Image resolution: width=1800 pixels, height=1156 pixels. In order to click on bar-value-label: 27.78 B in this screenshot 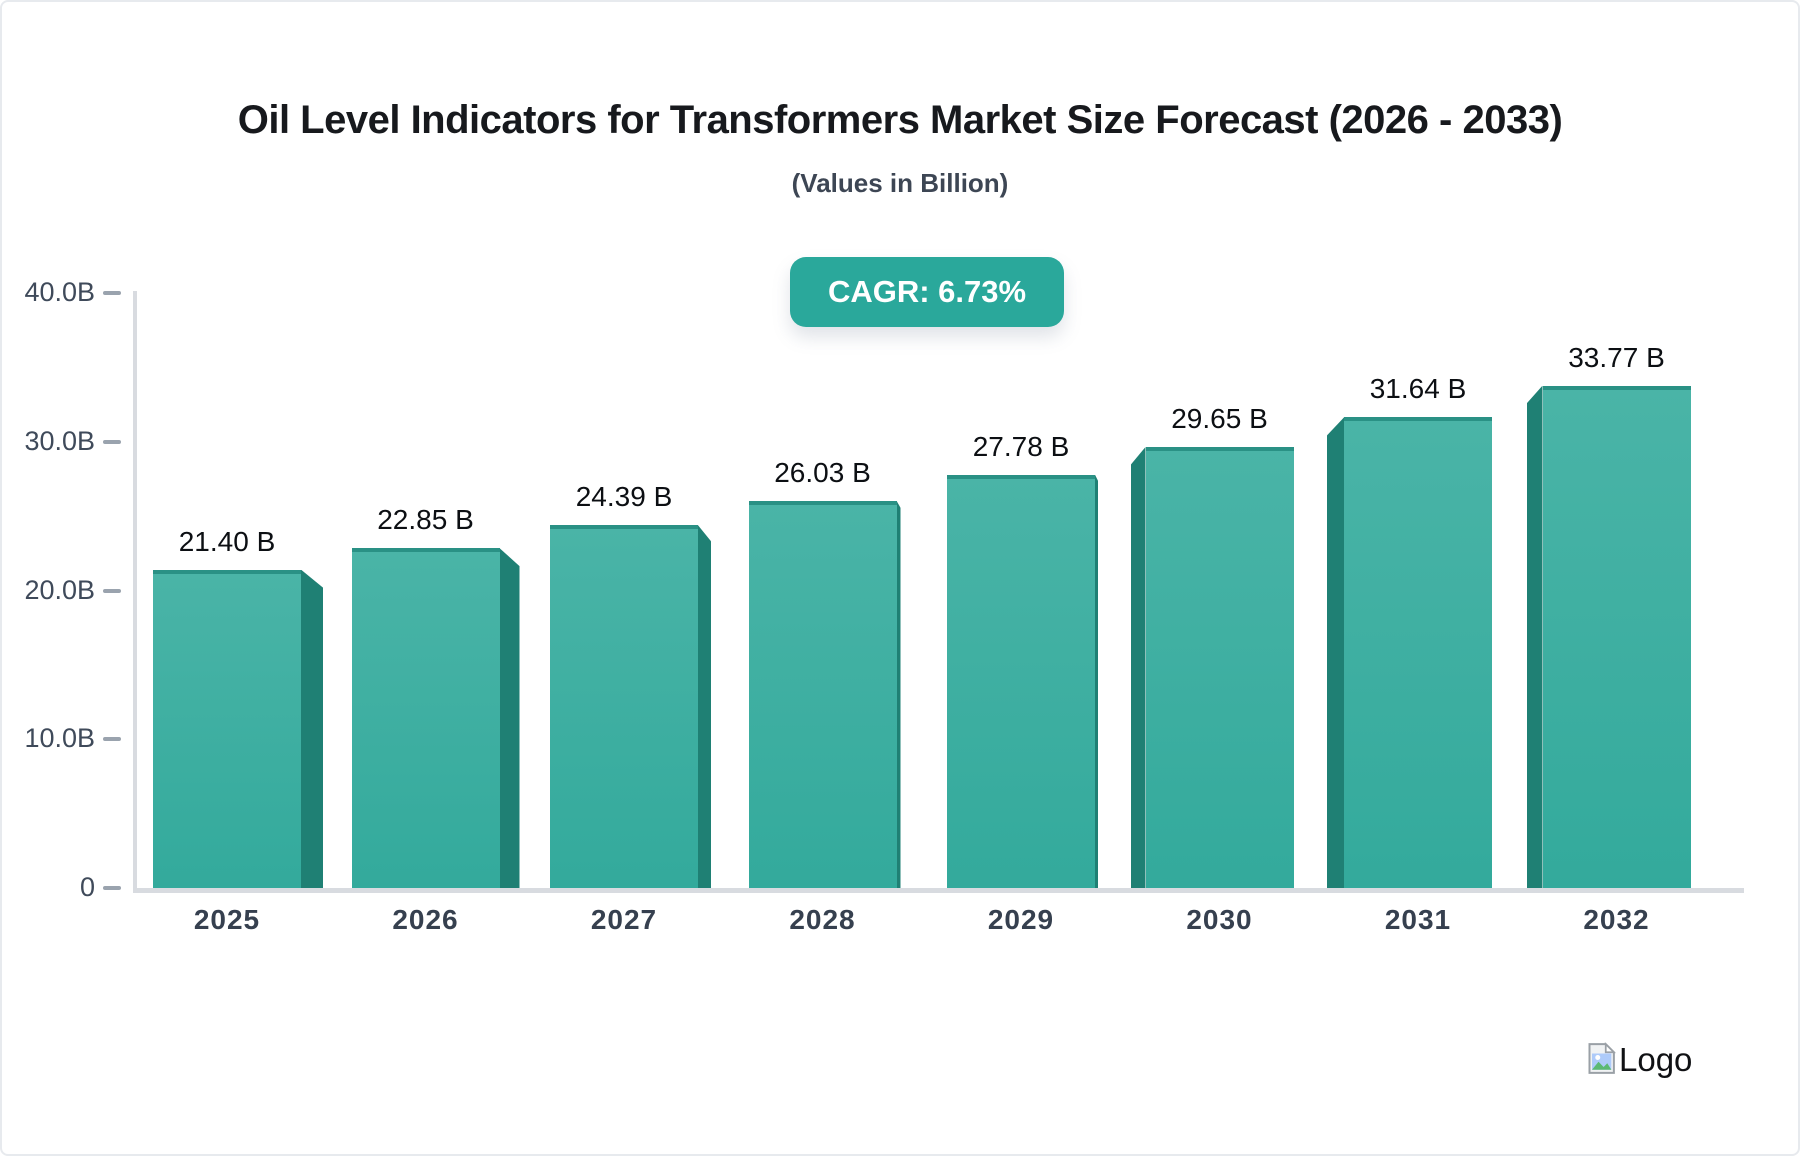, I will do `click(1021, 446)`.